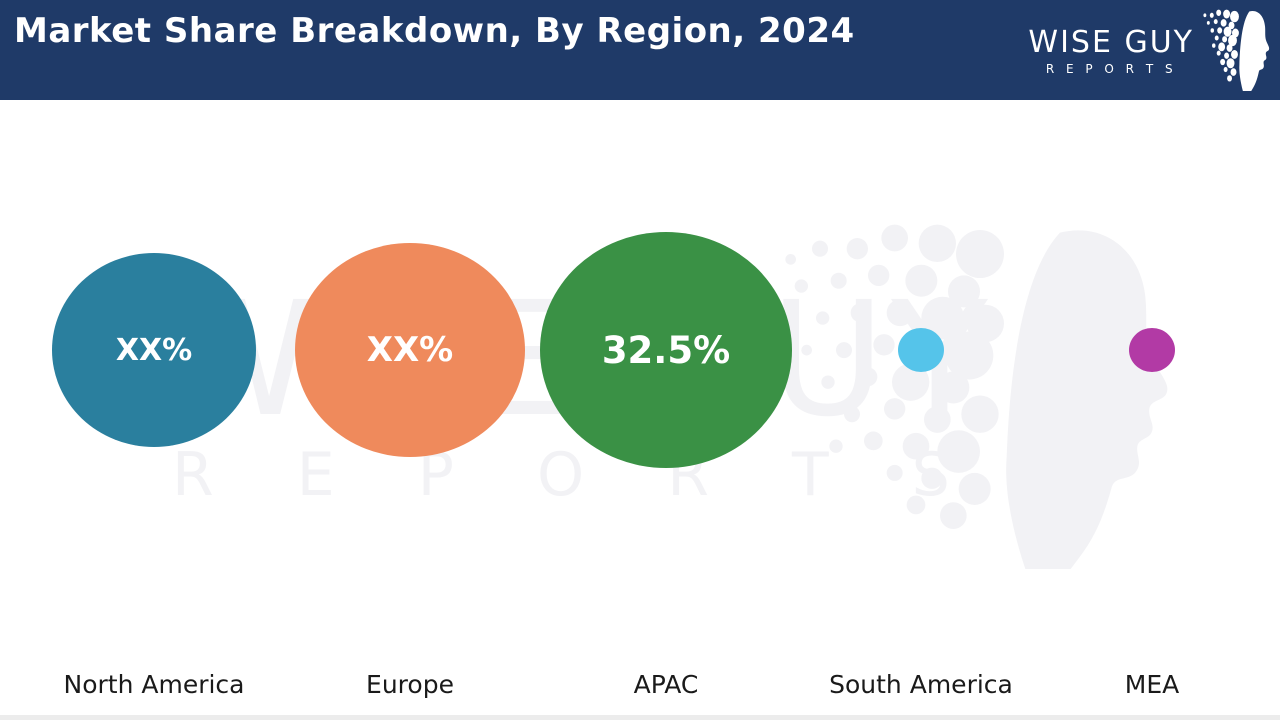  Describe the element at coordinates (154, 684) in the screenshot. I see `category-label-north-america: North America` at that location.